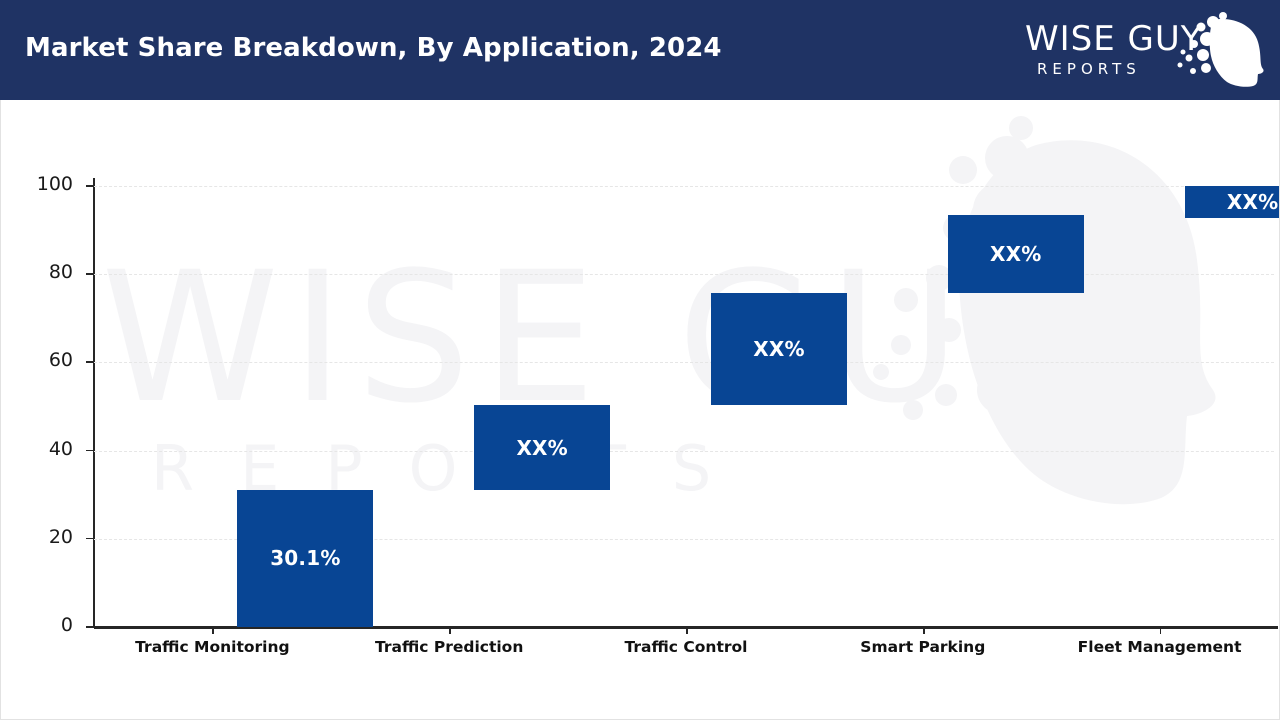 Image resolution: width=1280 pixels, height=720 pixels. I want to click on x-axis-category-label: Traffic Prediction, so click(449, 647).